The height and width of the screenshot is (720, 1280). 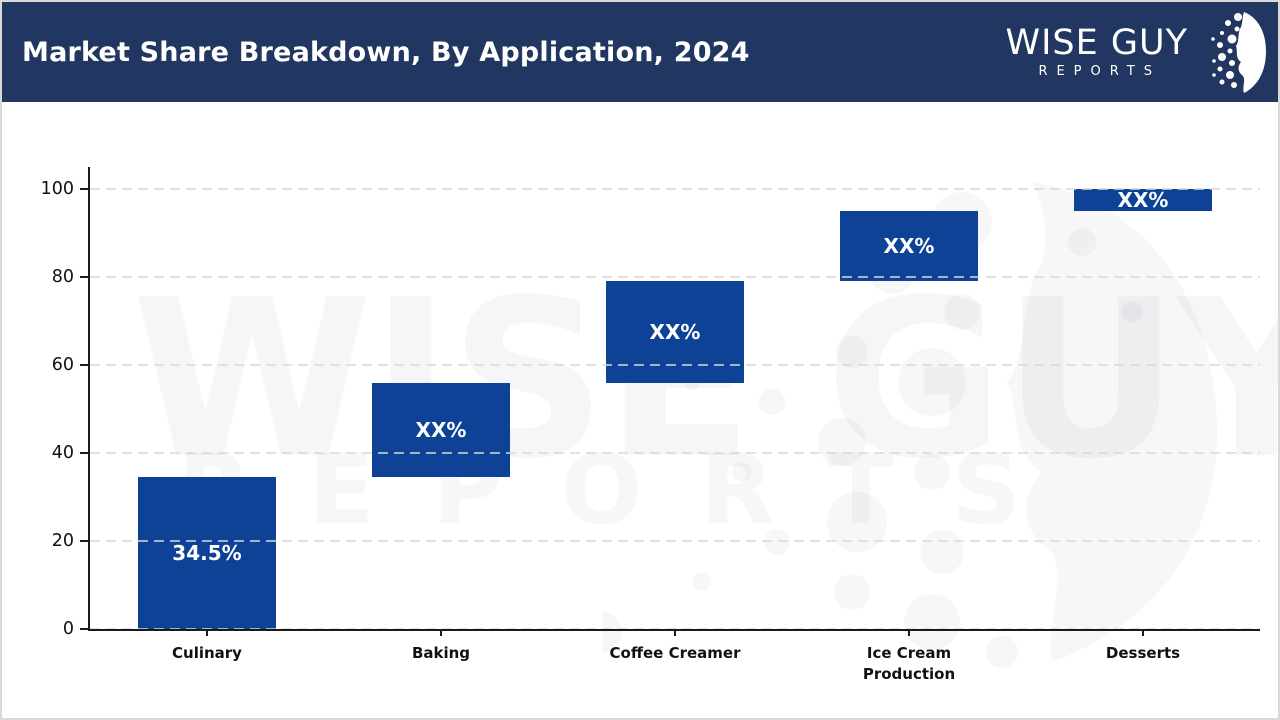 I want to click on x-category-label: Ice Cream Production, so click(x=909, y=663).